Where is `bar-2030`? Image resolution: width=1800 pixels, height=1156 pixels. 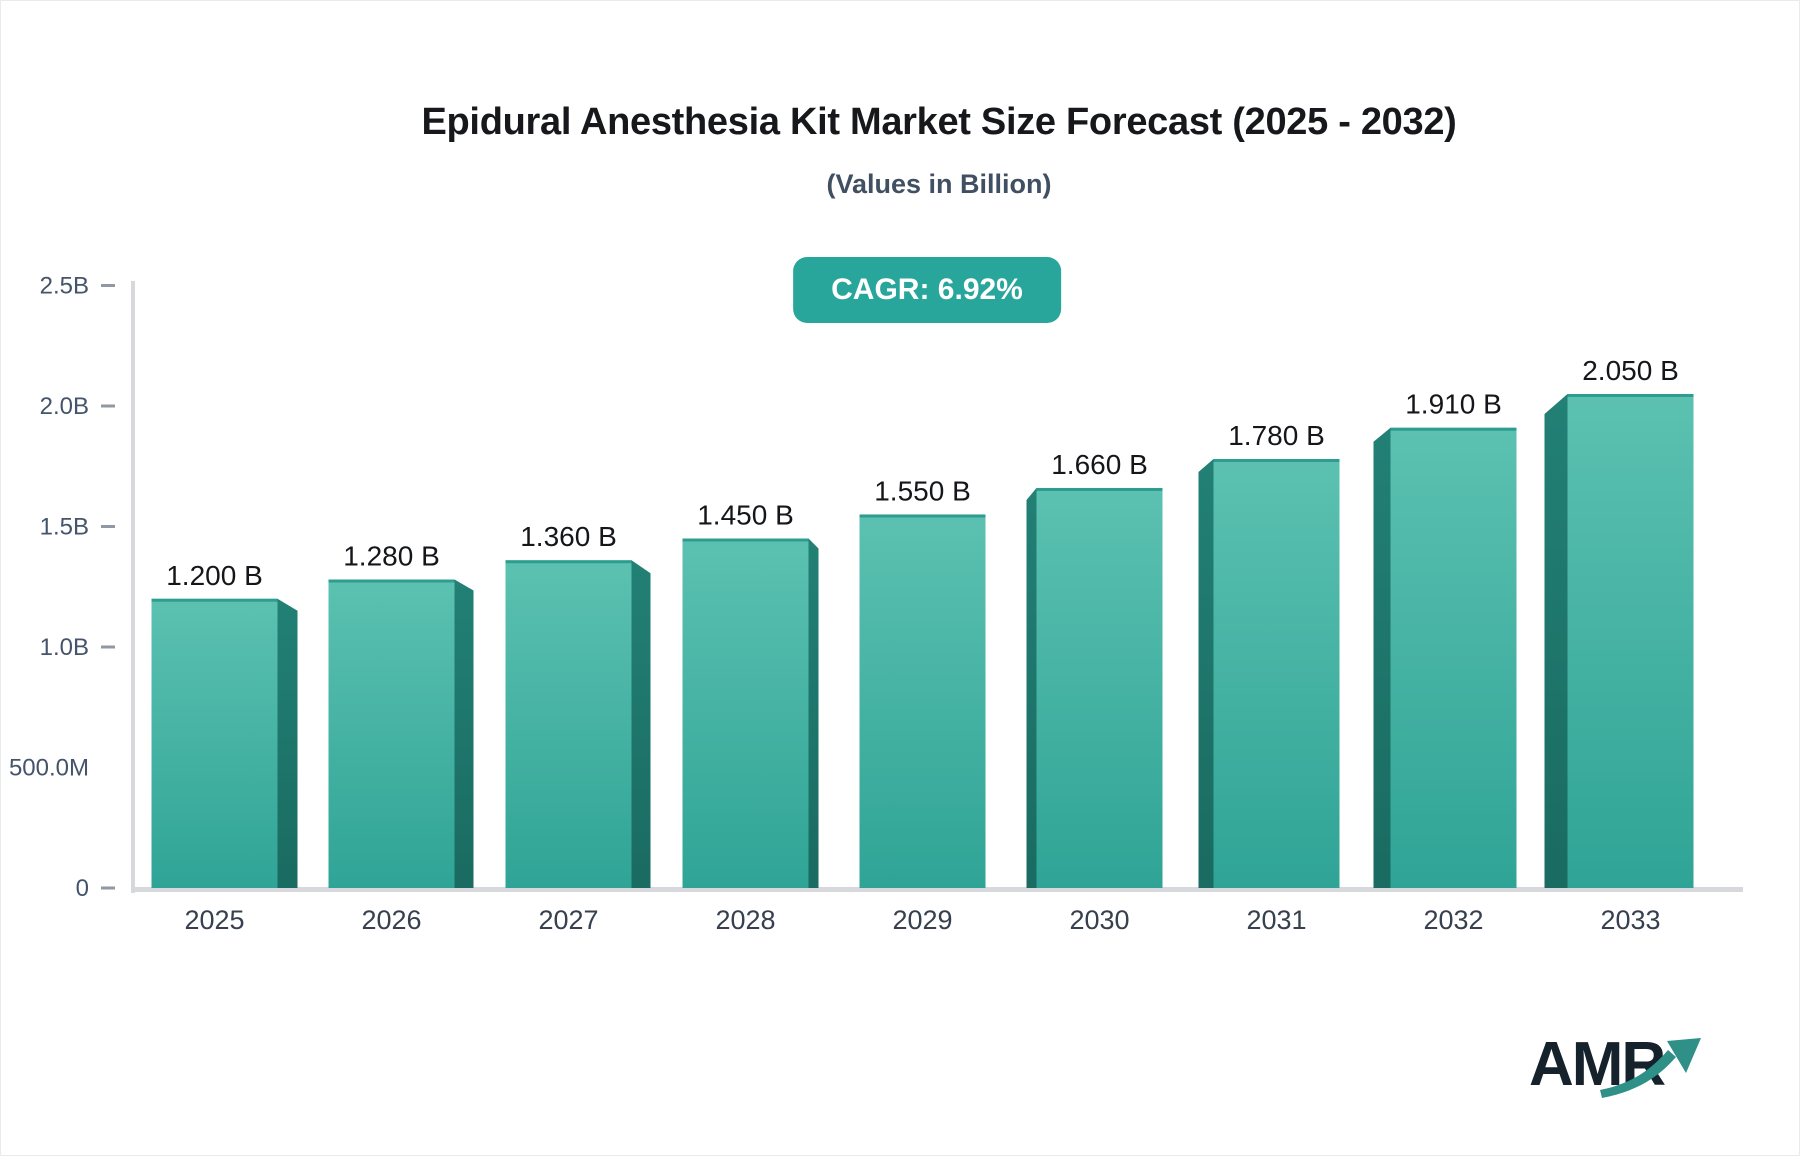
bar-2030 is located at coordinates (1099, 687).